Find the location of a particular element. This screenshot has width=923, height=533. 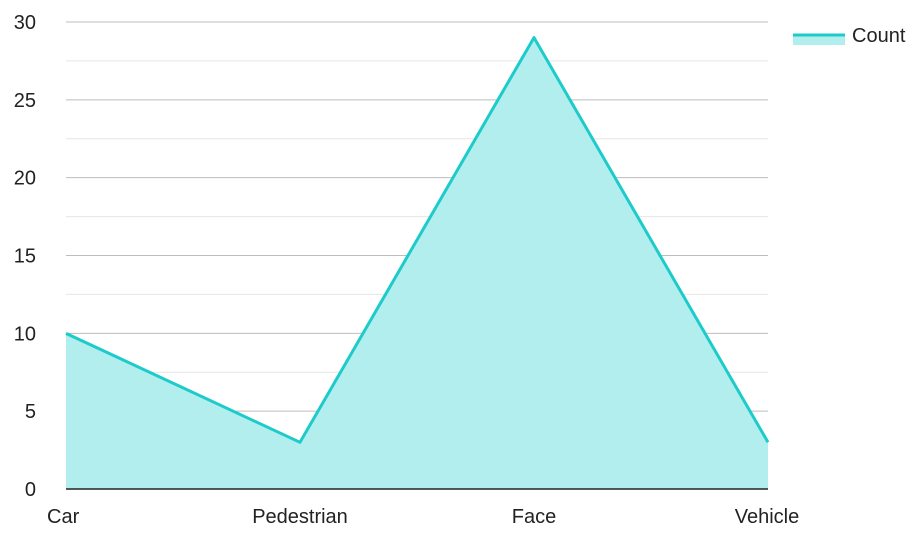

y-tick-label: 15 is located at coordinates (25, 257).